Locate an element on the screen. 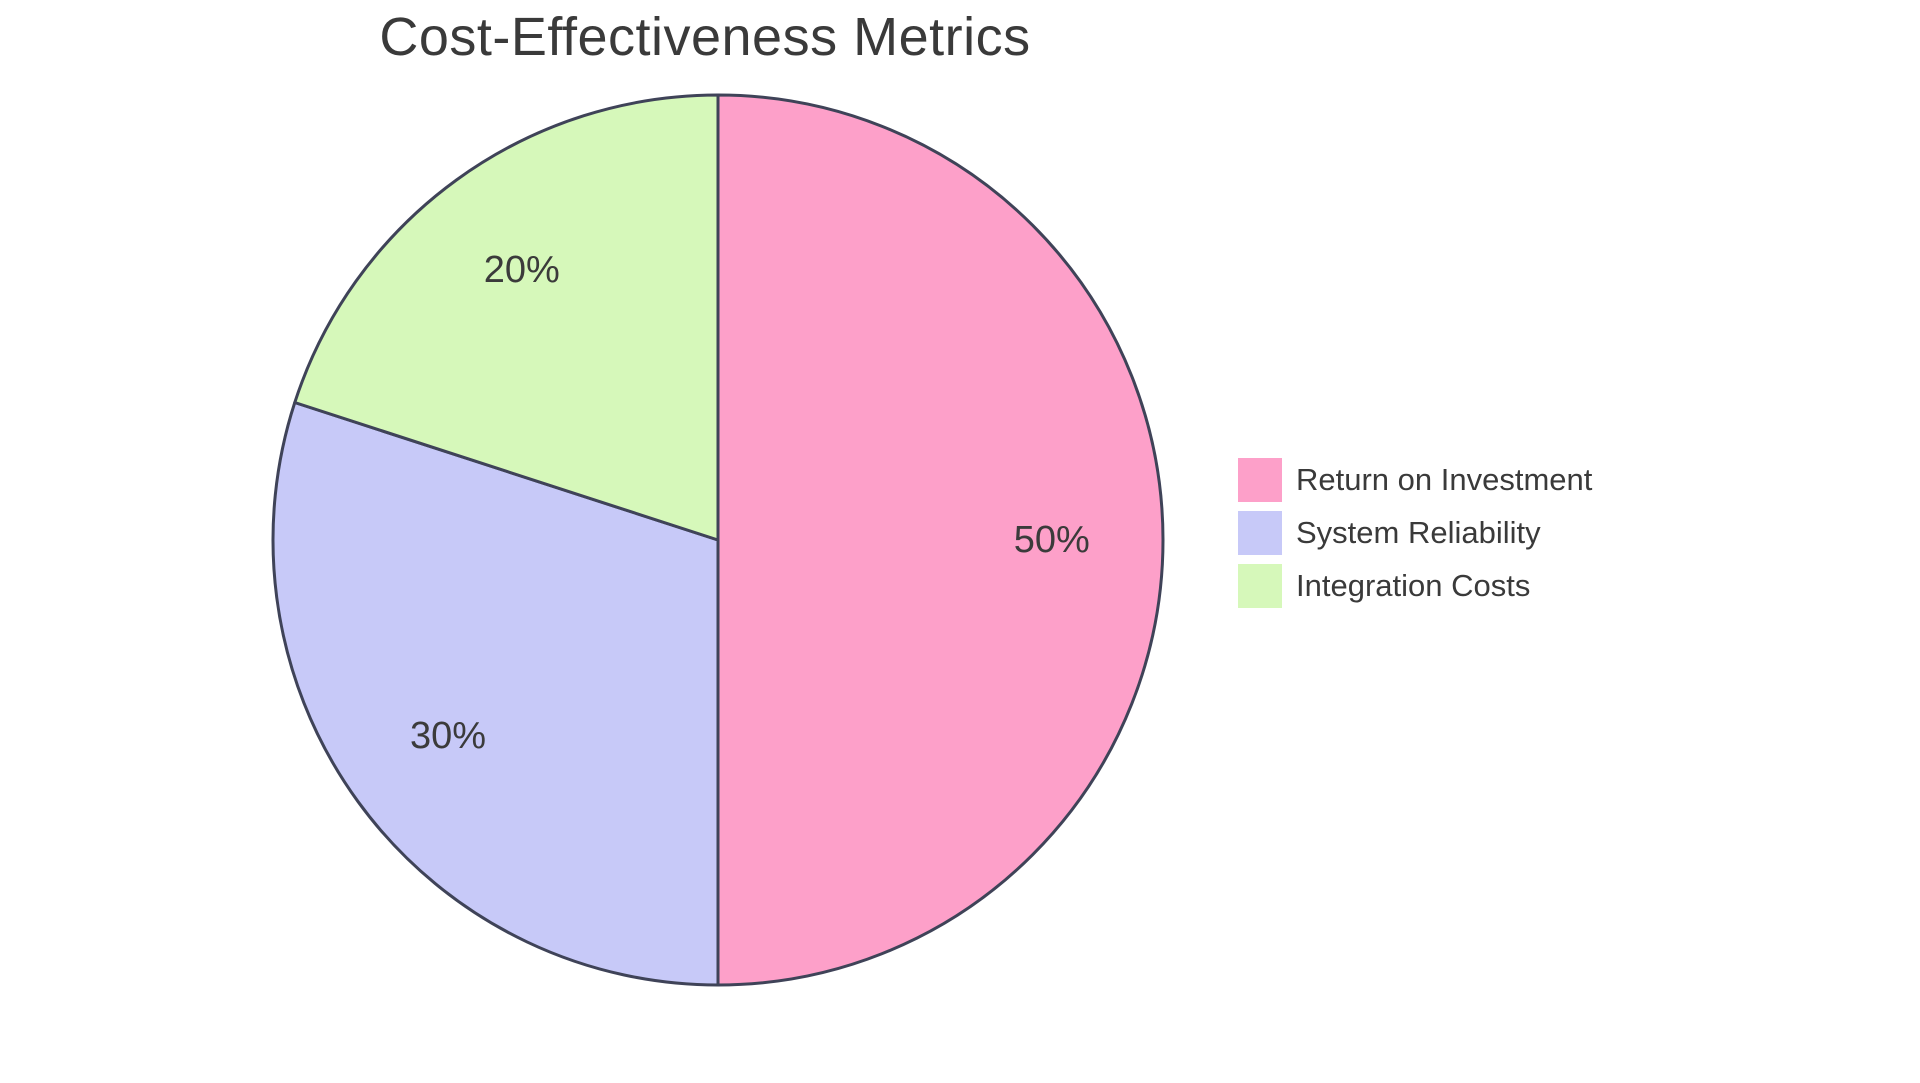 This screenshot has height=1083, width=1920. legend-label: System Reliability is located at coordinates (1418, 532).